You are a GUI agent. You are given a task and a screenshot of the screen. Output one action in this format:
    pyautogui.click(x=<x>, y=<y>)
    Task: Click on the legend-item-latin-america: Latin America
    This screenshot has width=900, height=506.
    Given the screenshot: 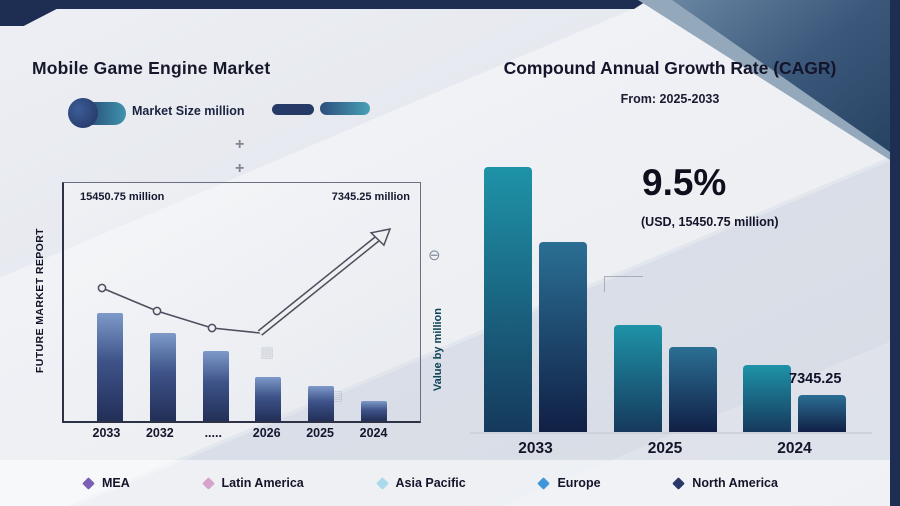 What is the action you would take?
    pyautogui.click(x=252, y=483)
    